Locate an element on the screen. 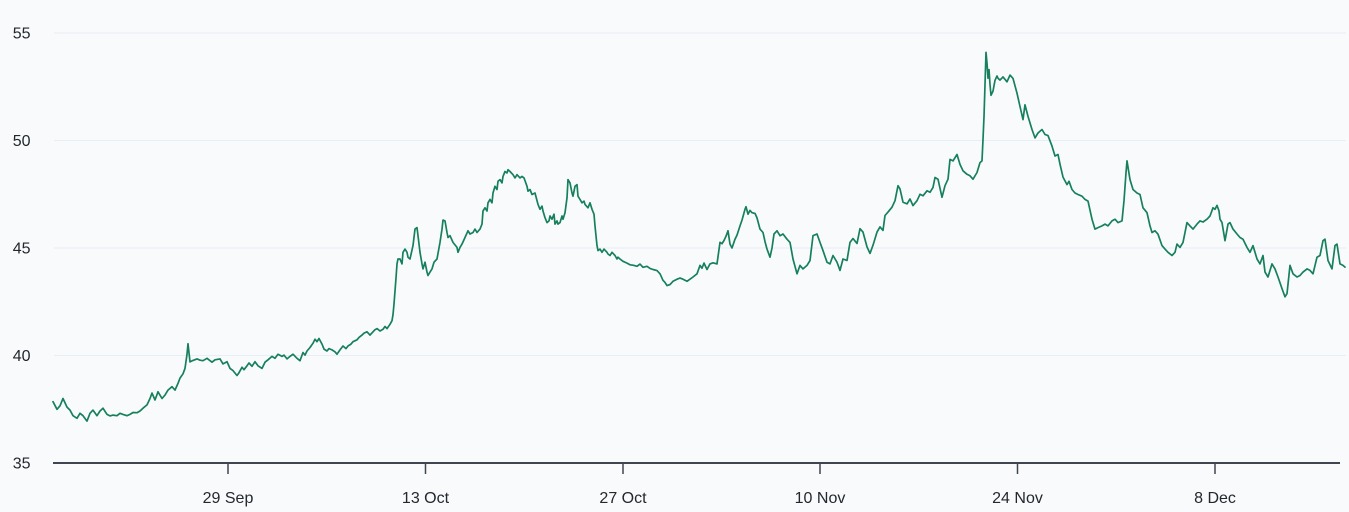 The height and width of the screenshot is (512, 1349). x-tick-label-2: 27 Oct is located at coordinates (623, 498).